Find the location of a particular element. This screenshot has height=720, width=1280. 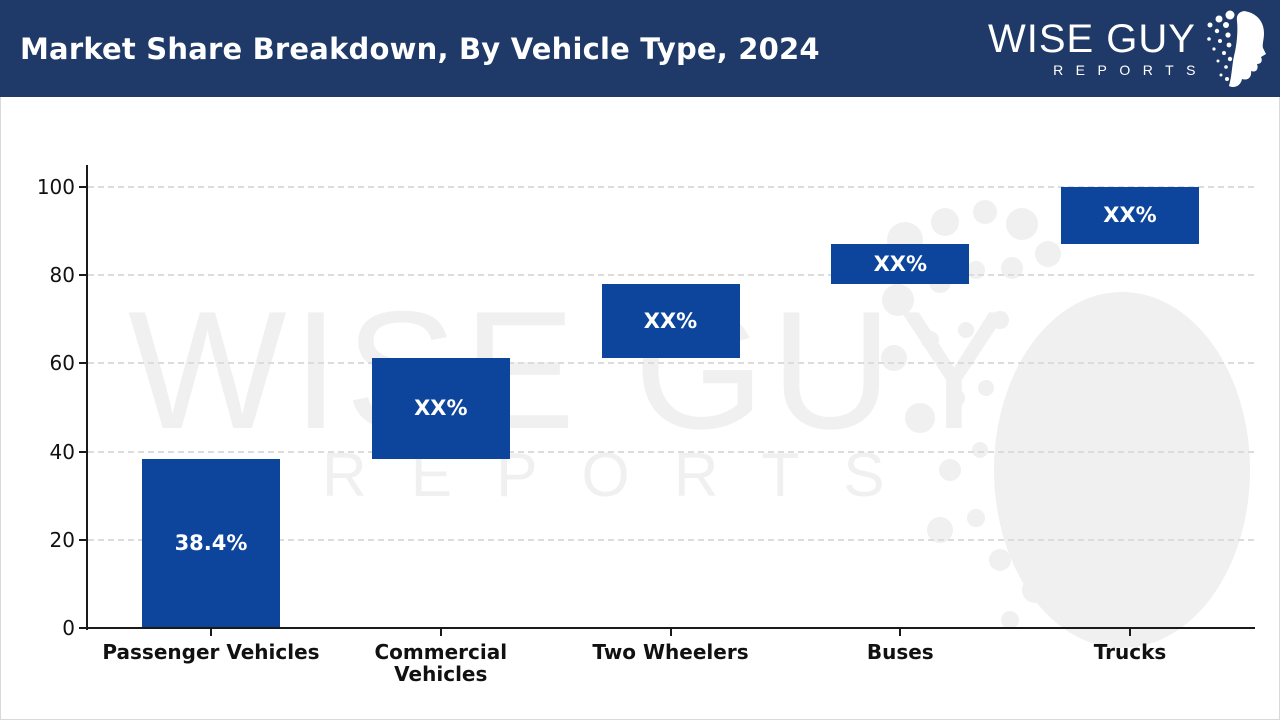

y-tick-label: 20 is located at coordinates (62, 539).